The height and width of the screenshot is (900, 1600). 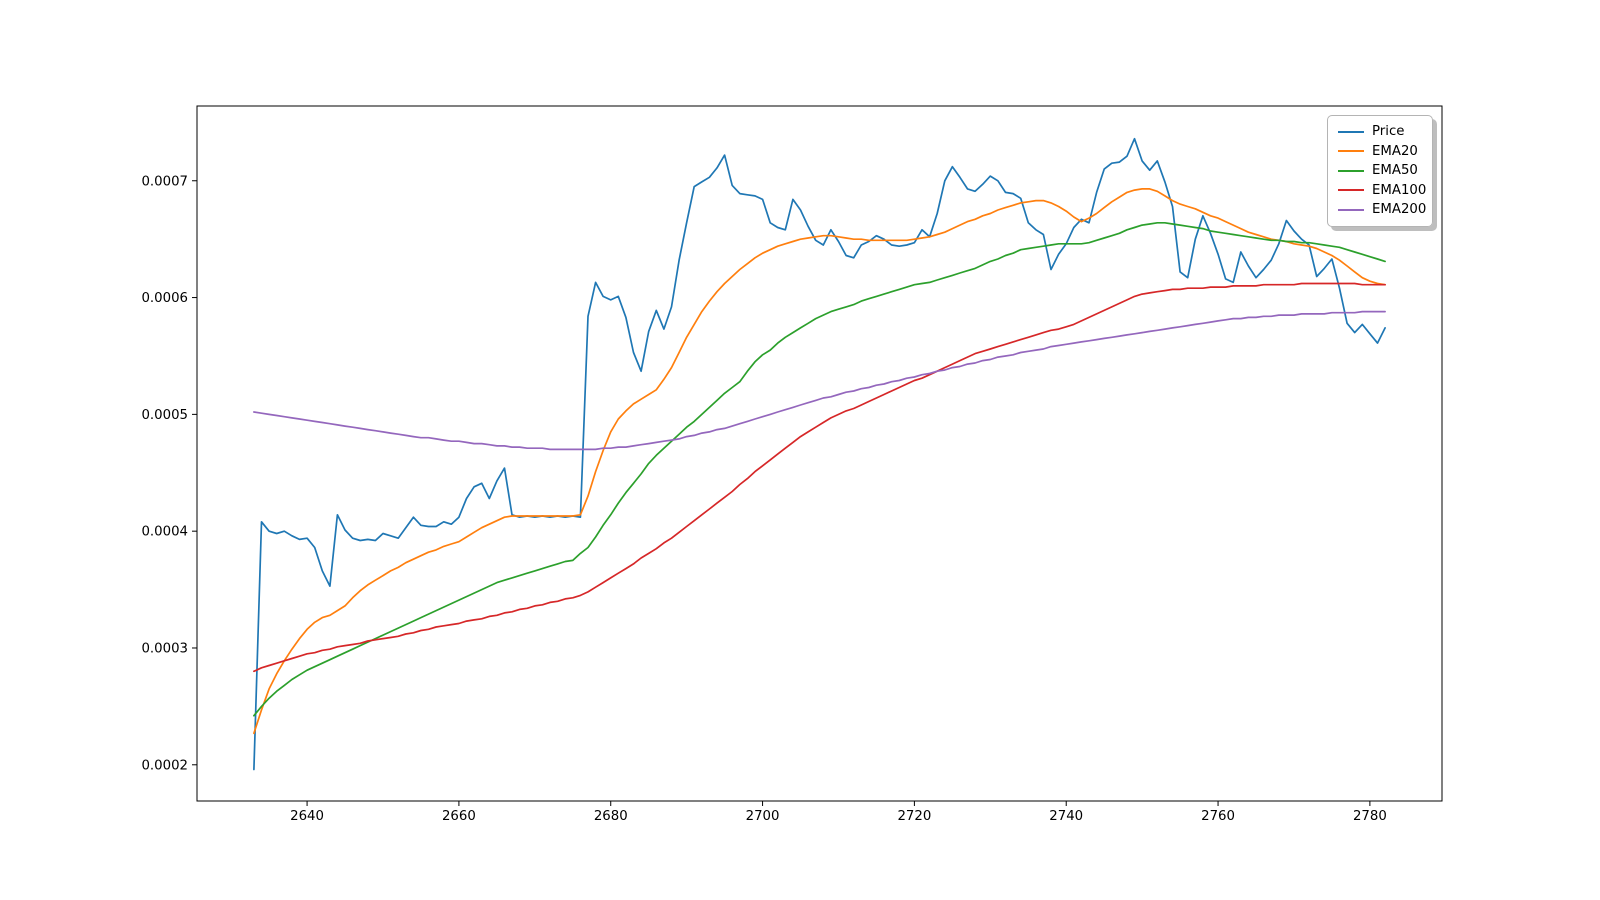 What do you see at coordinates (1351, 170) in the screenshot?
I see `ema50-line-swatch` at bounding box center [1351, 170].